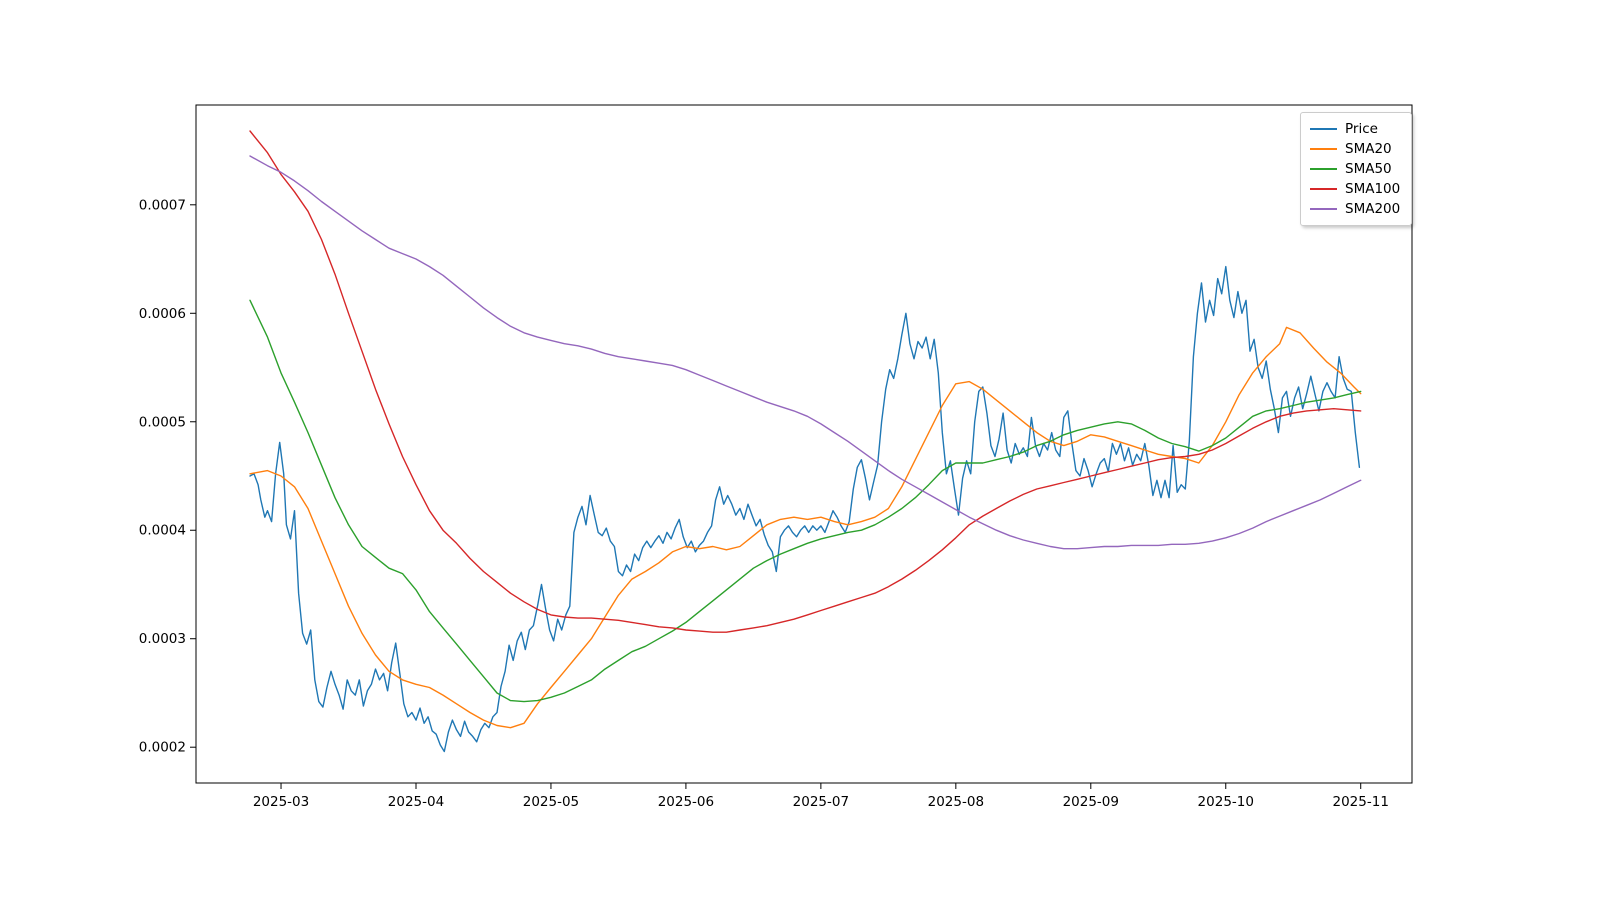 The height and width of the screenshot is (900, 1600). Describe the element at coordinates (1323, 189) in the screenshot. I see `legend-line-sample-sma100` at that location.